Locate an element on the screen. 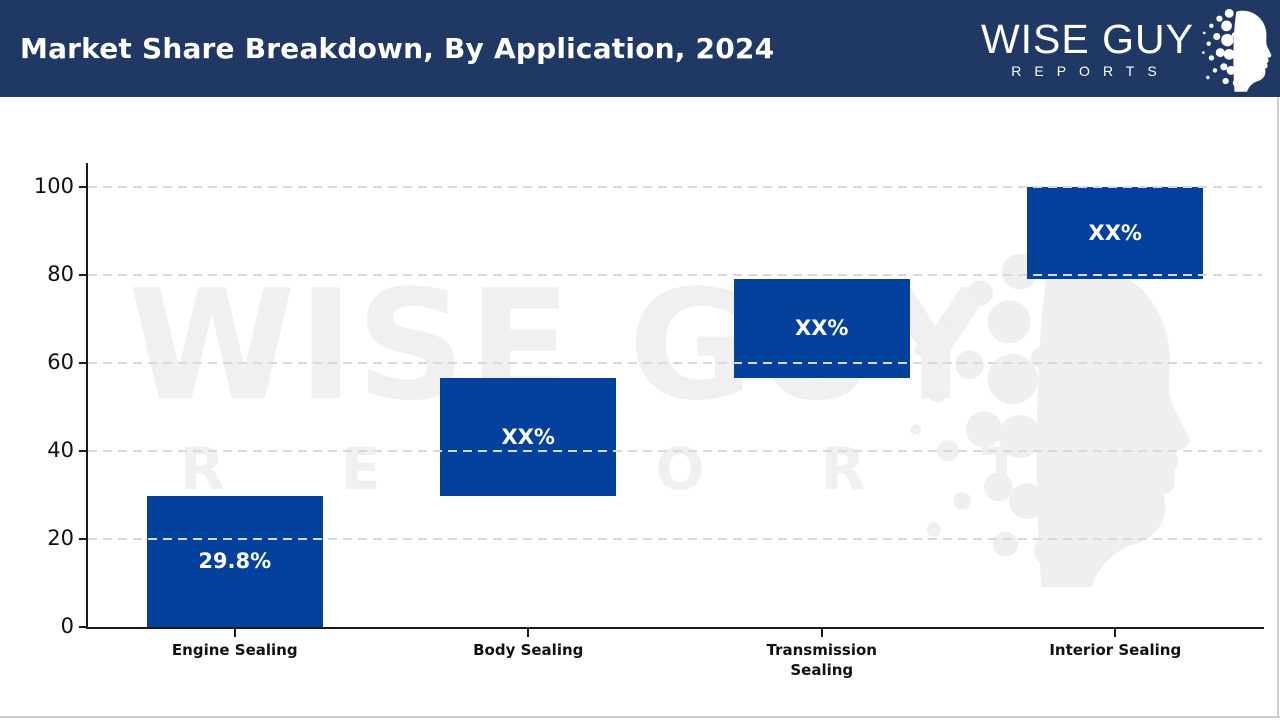 The height and width of the screenshot is (720, 1280). x-category-label: Engine Sealing is located at coordinates (234, 650).